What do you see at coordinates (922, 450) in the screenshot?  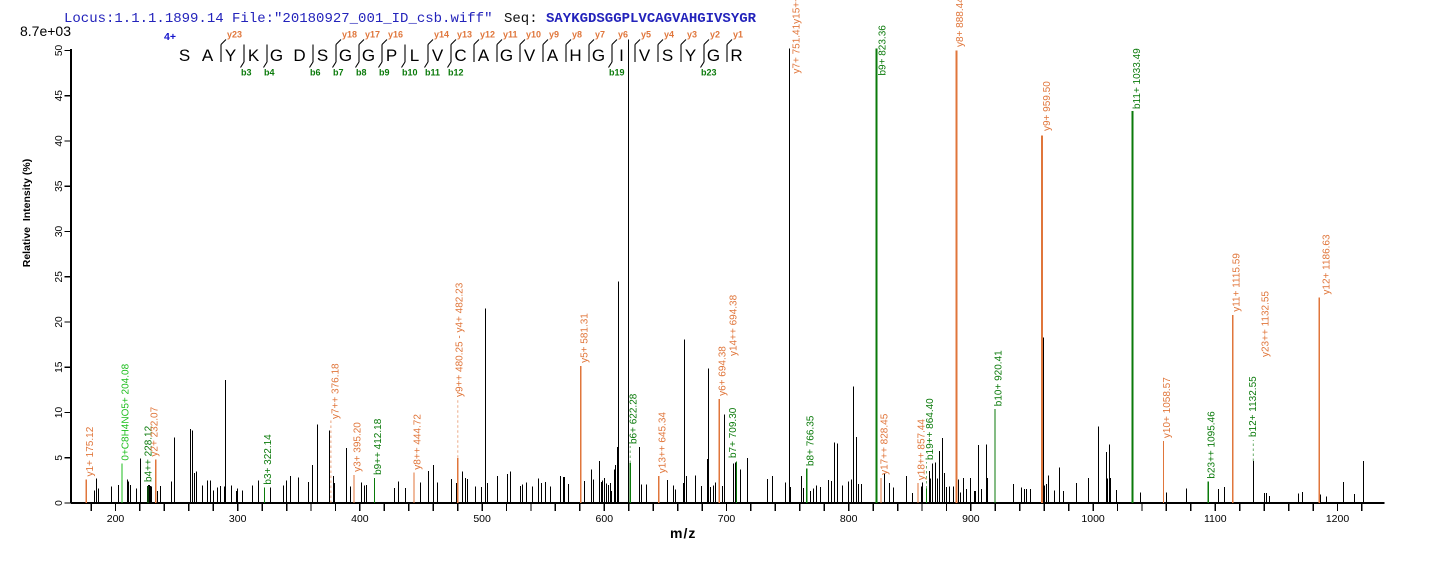 I see `svg-text: y18++ 857.44` at bounding box center [922, 450].